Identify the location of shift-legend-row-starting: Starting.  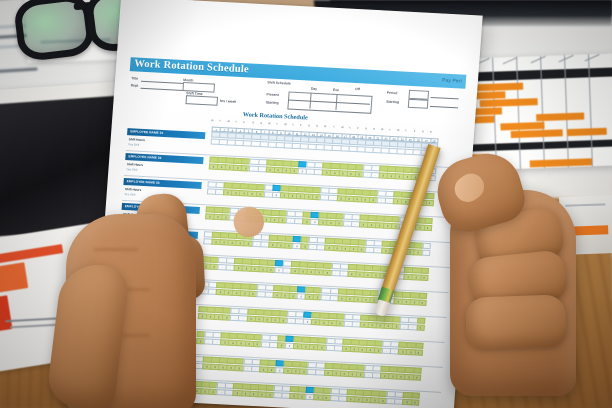
(272, 102).